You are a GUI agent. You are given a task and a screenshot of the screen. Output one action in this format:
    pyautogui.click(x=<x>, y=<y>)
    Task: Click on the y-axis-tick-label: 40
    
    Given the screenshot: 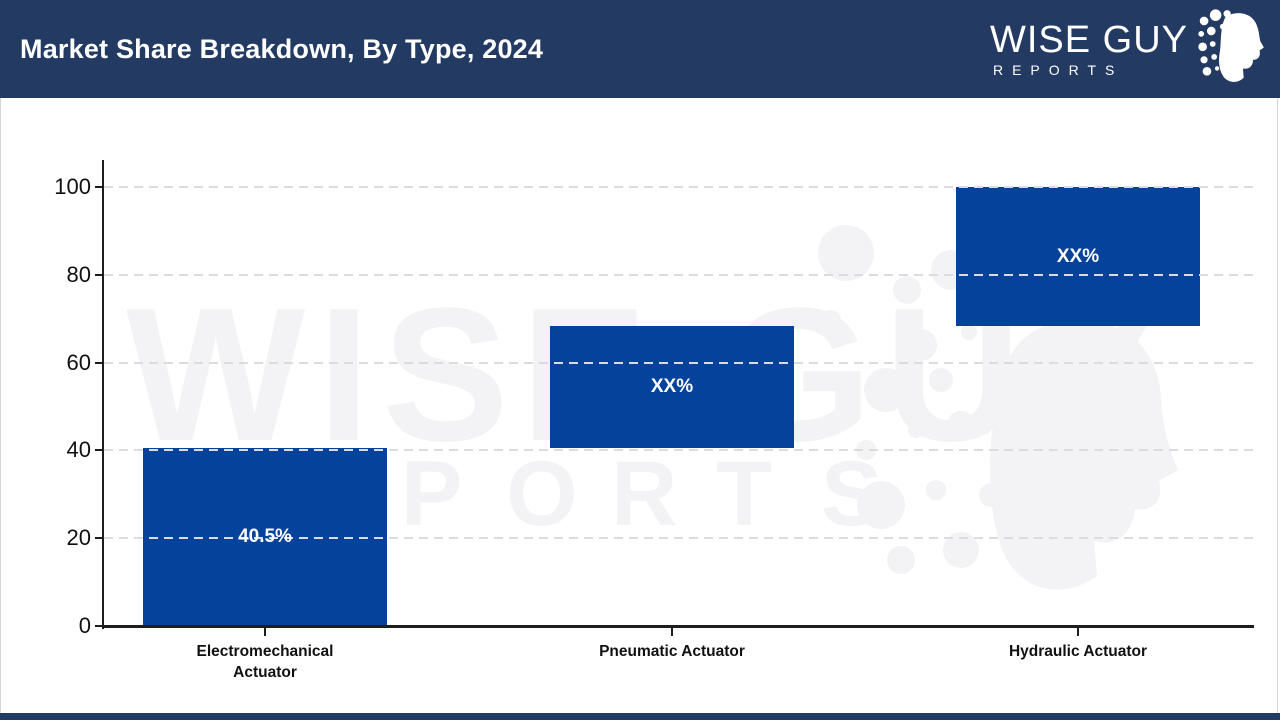 What is the action you would take?
    pyautogui.click(x=78, y=450)
    